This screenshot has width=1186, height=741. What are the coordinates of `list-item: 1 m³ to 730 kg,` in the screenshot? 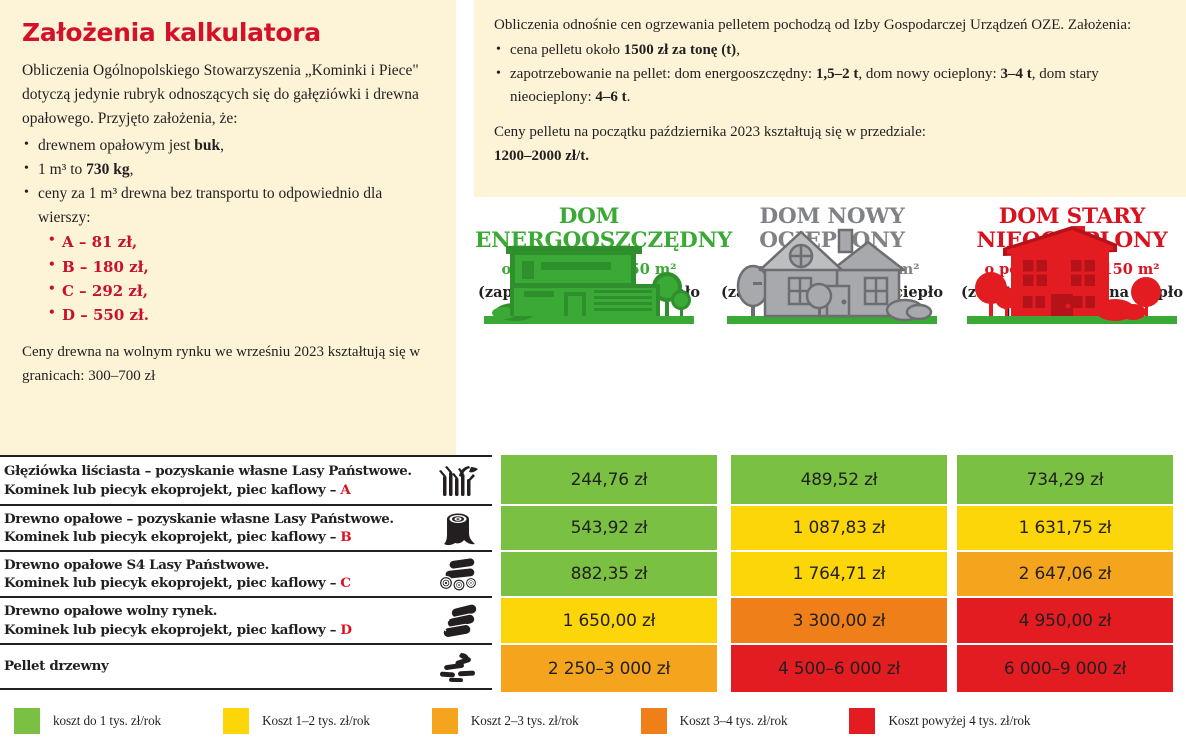 It's located at (228, 170).